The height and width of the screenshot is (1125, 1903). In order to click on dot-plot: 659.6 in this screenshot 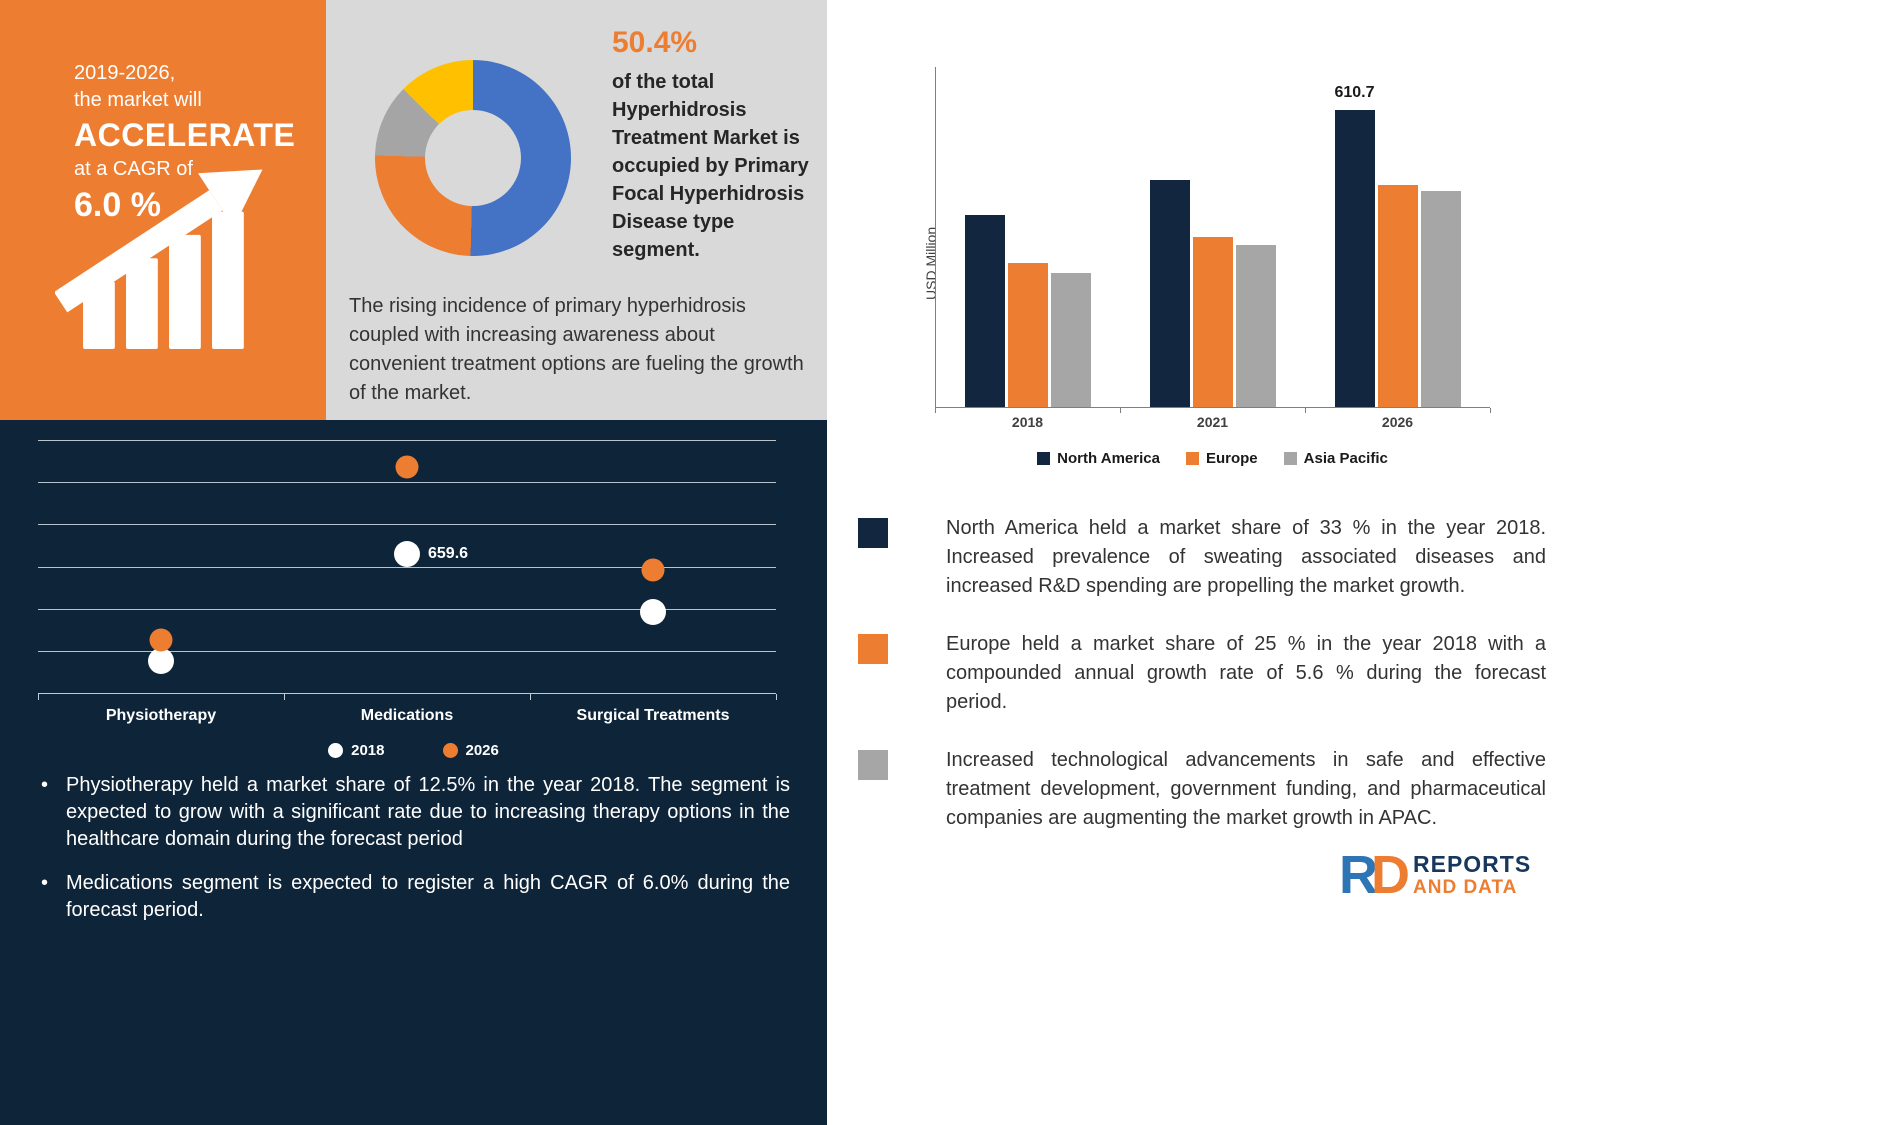, I will do `click(407, 566)`.